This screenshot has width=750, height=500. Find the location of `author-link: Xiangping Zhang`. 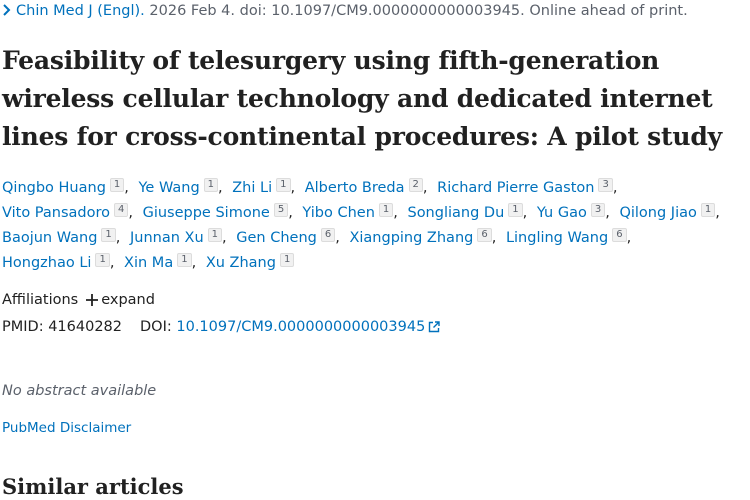

author-link: Xiangping Zhang is located at coordinates (411, 238).